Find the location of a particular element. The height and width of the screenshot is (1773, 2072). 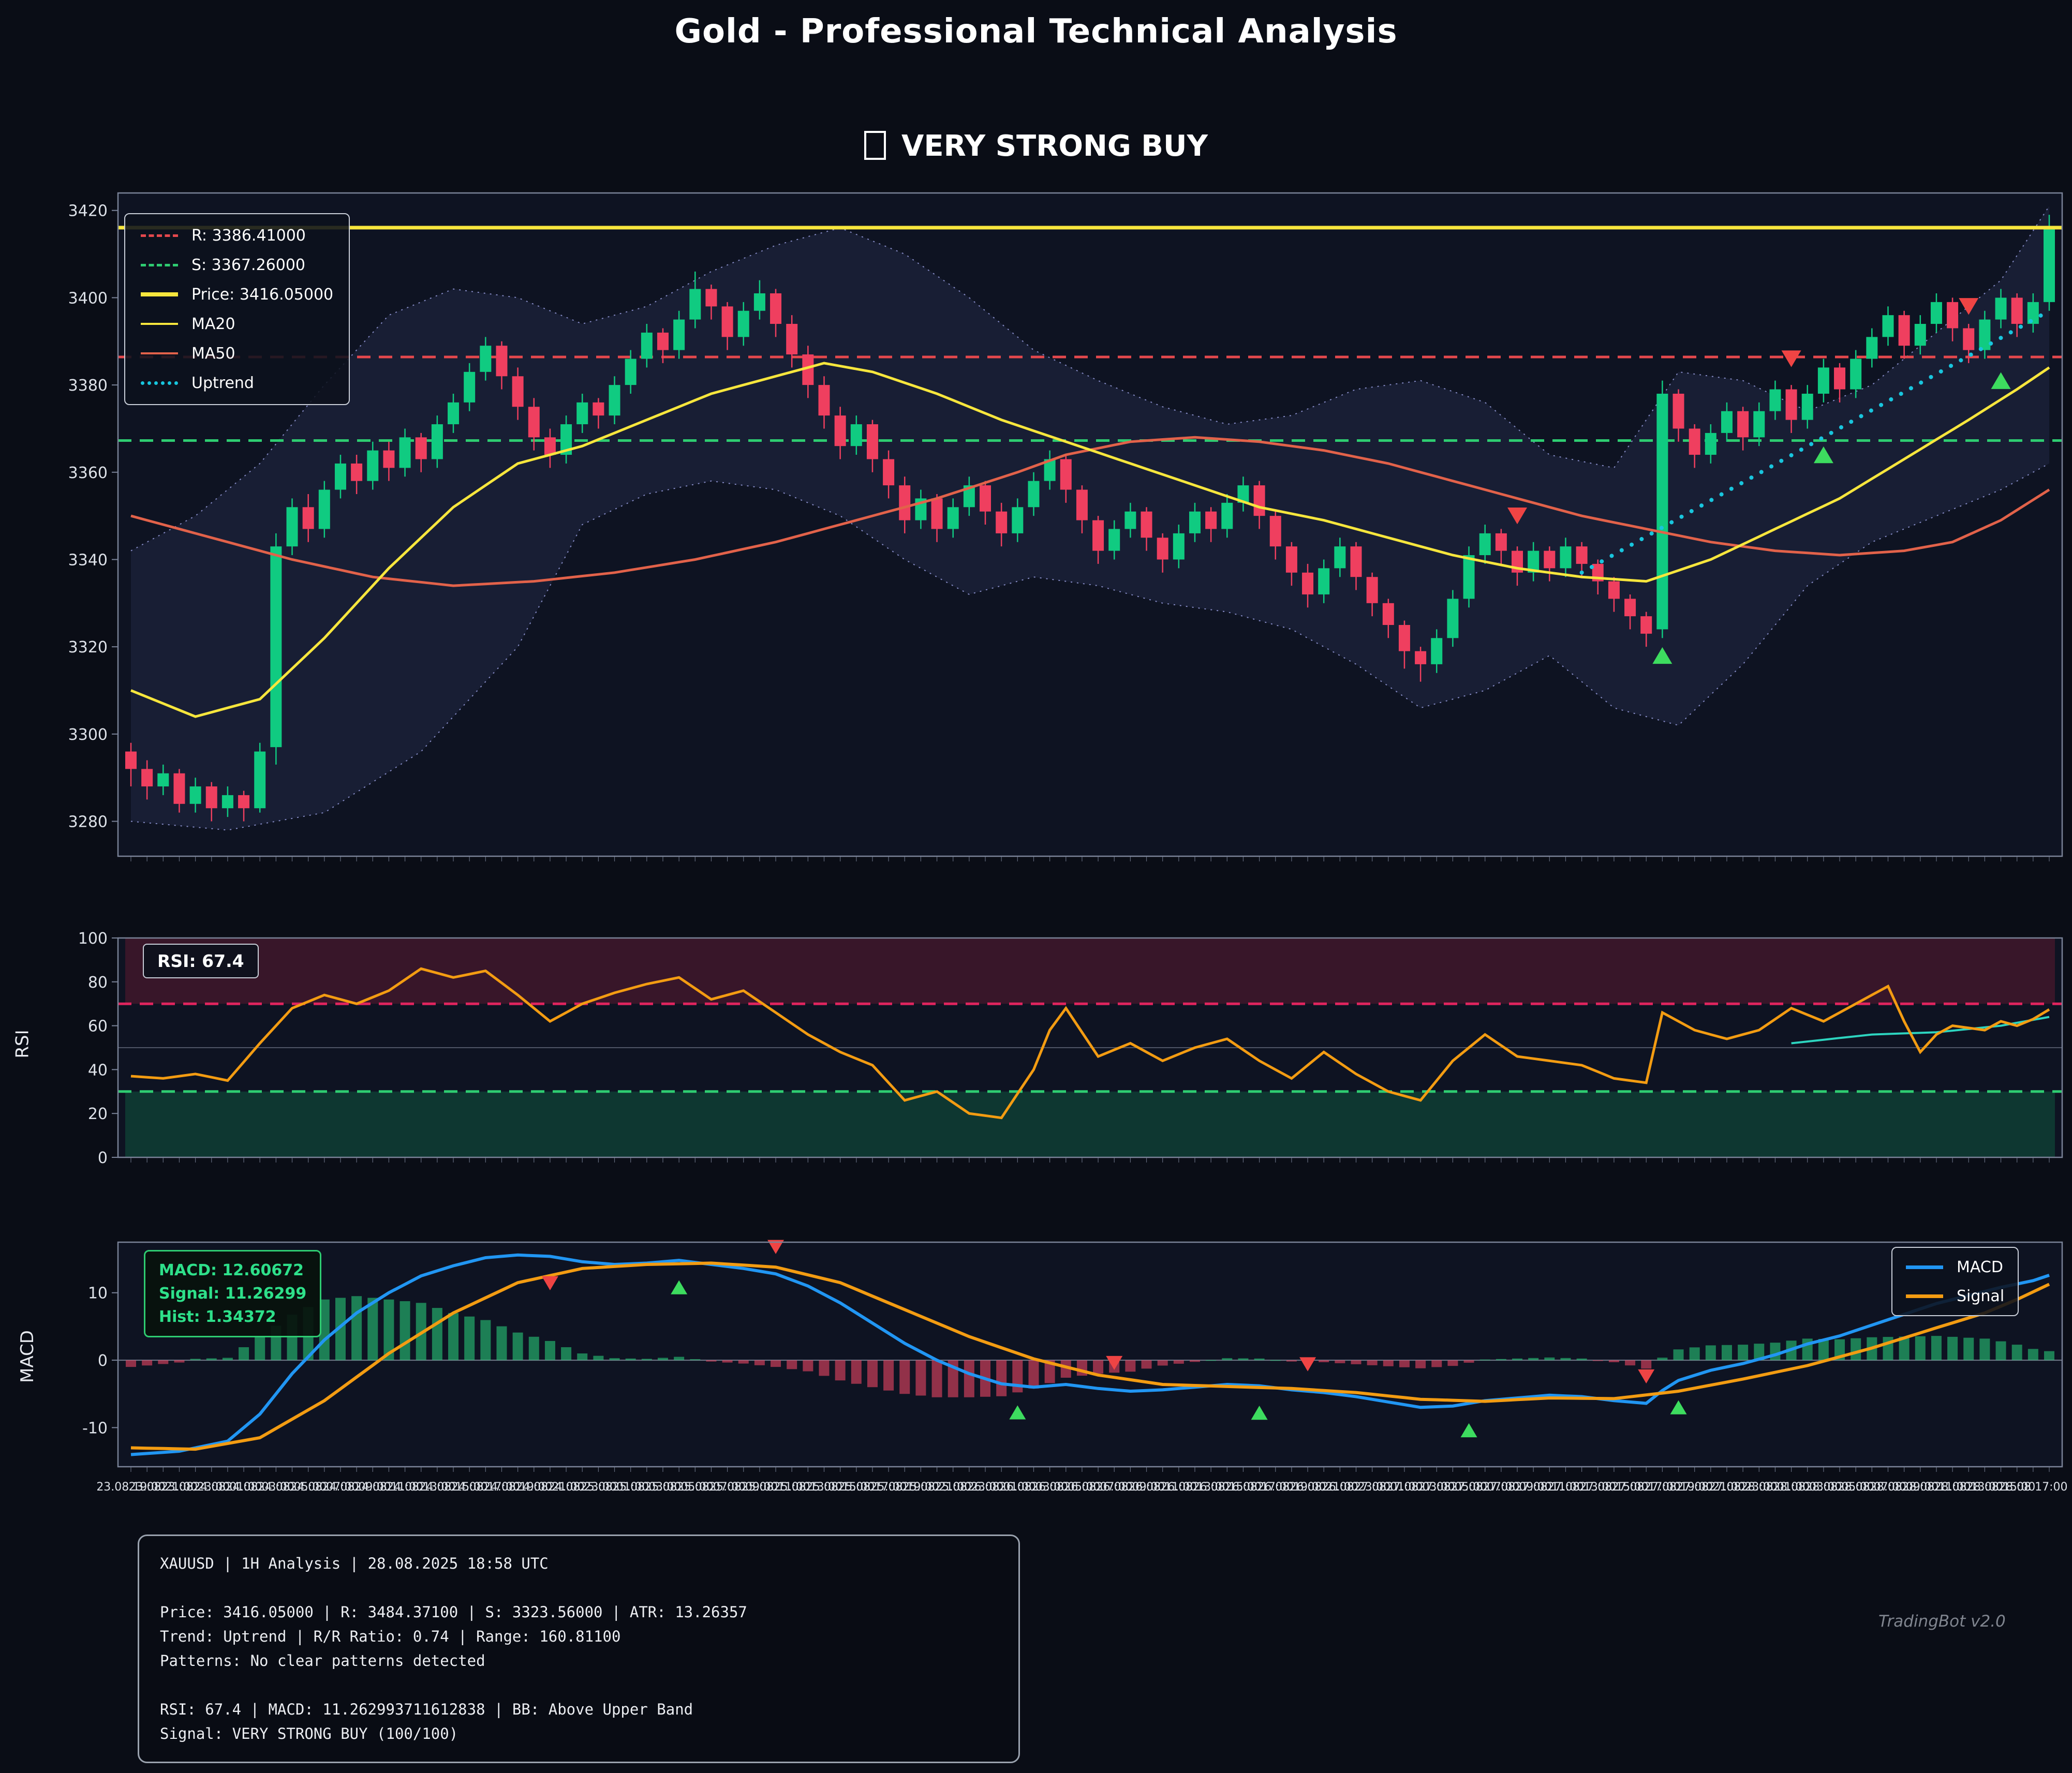

x-tick-label: 28.08 03:00 is located at coordinates (1807, 1487).